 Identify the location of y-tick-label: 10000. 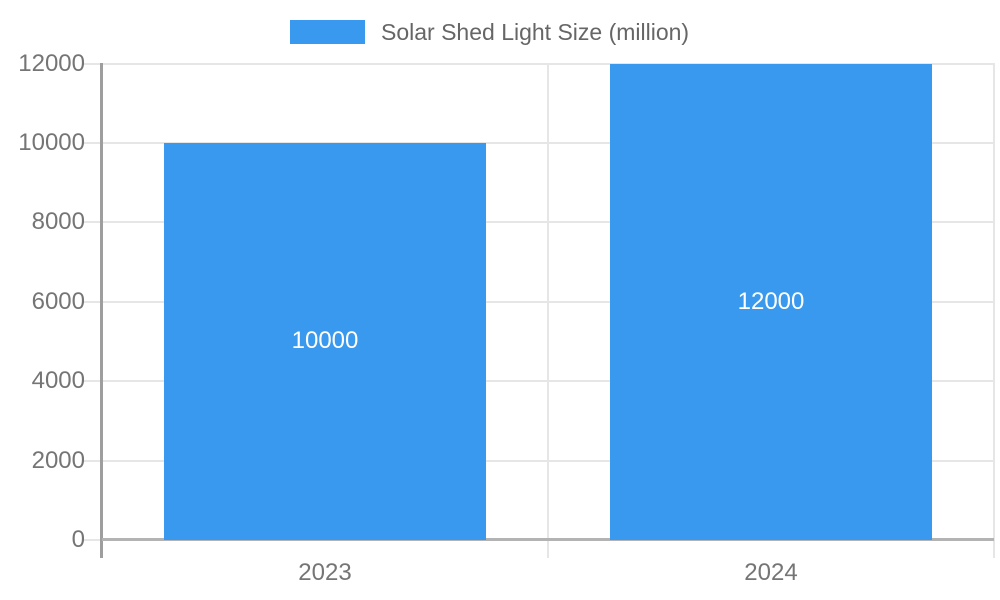
(51, 142).